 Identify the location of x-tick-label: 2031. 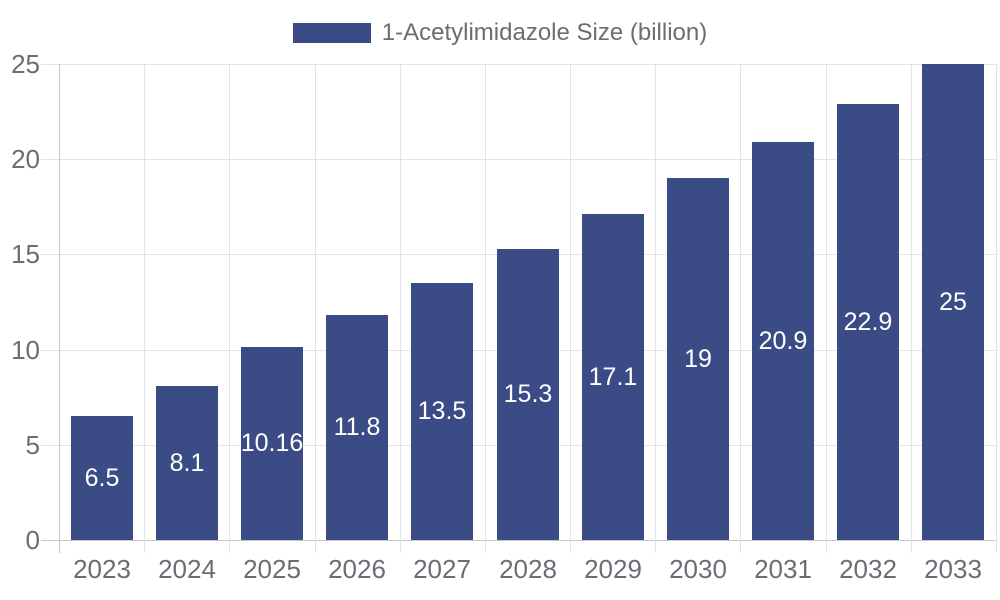
(783, 569).